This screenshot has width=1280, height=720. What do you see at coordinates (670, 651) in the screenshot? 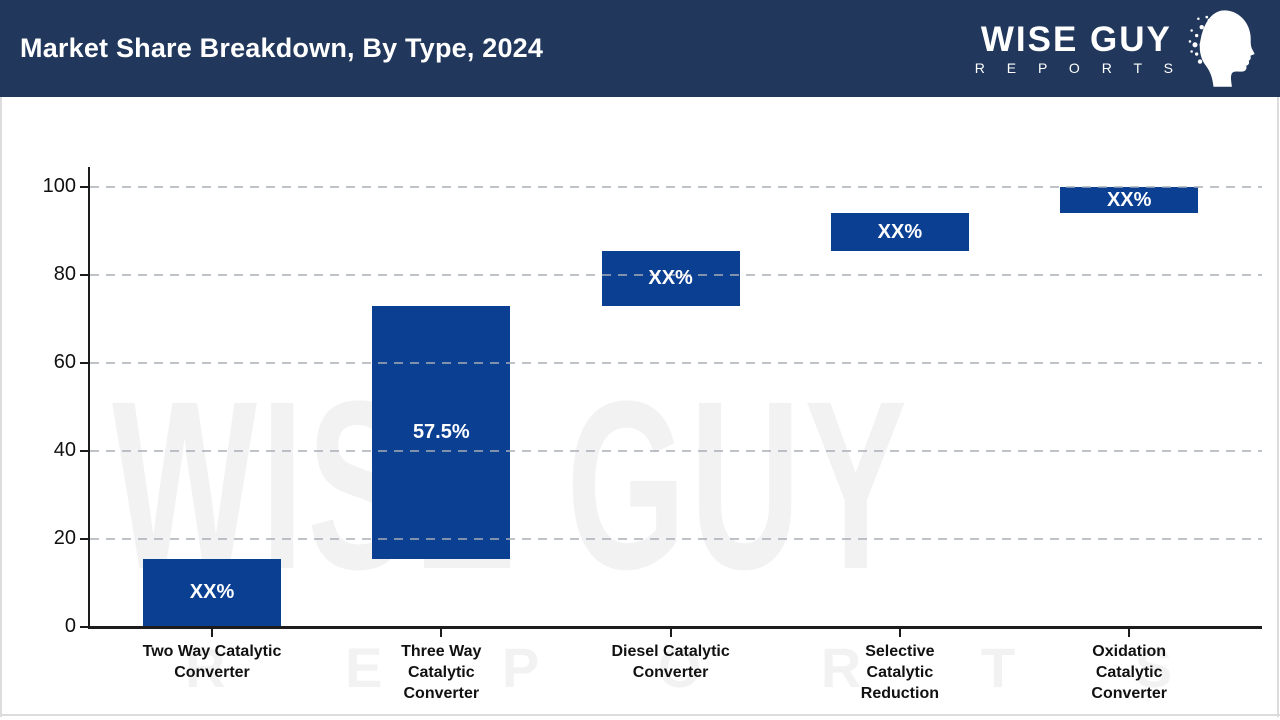
I see `category-label-line: Diesel Catalytic` at bounding box center [670, 651].